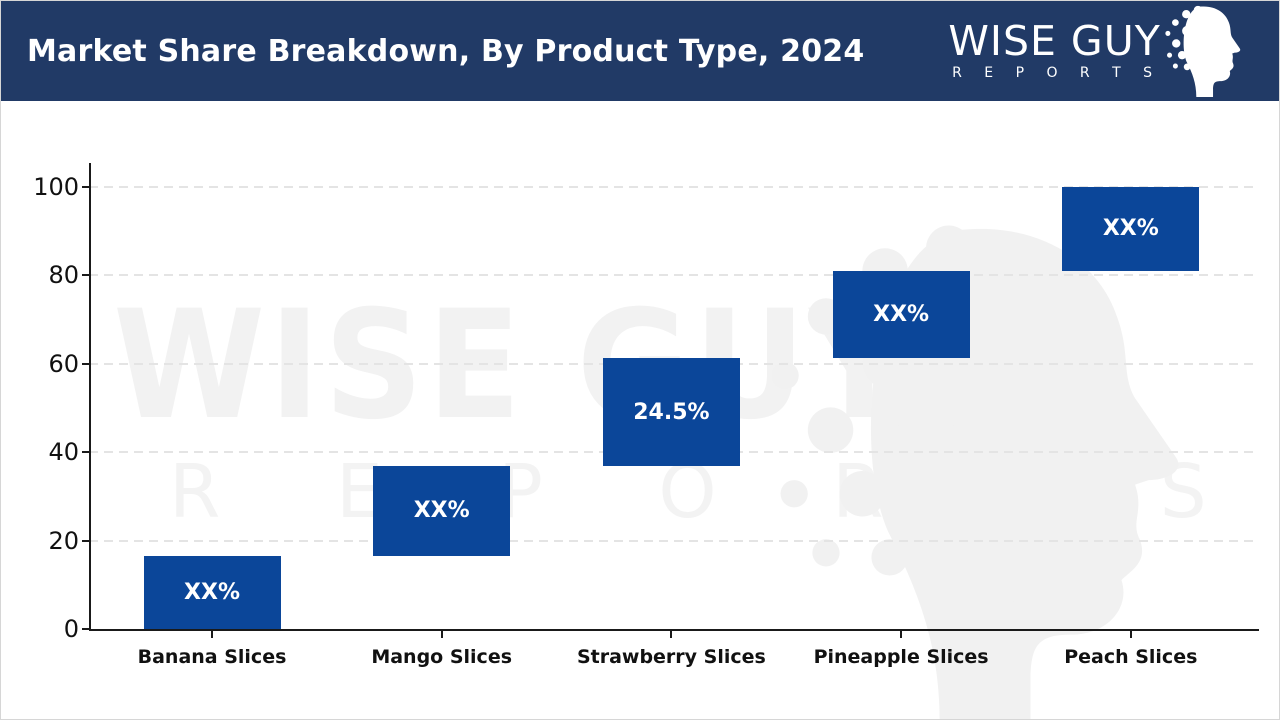  What do you see at coordinates (1056, 73) in the screenshot?
I see `logo-wordmark-line2: R E P O R T S` at bounding box center [1056, 73].